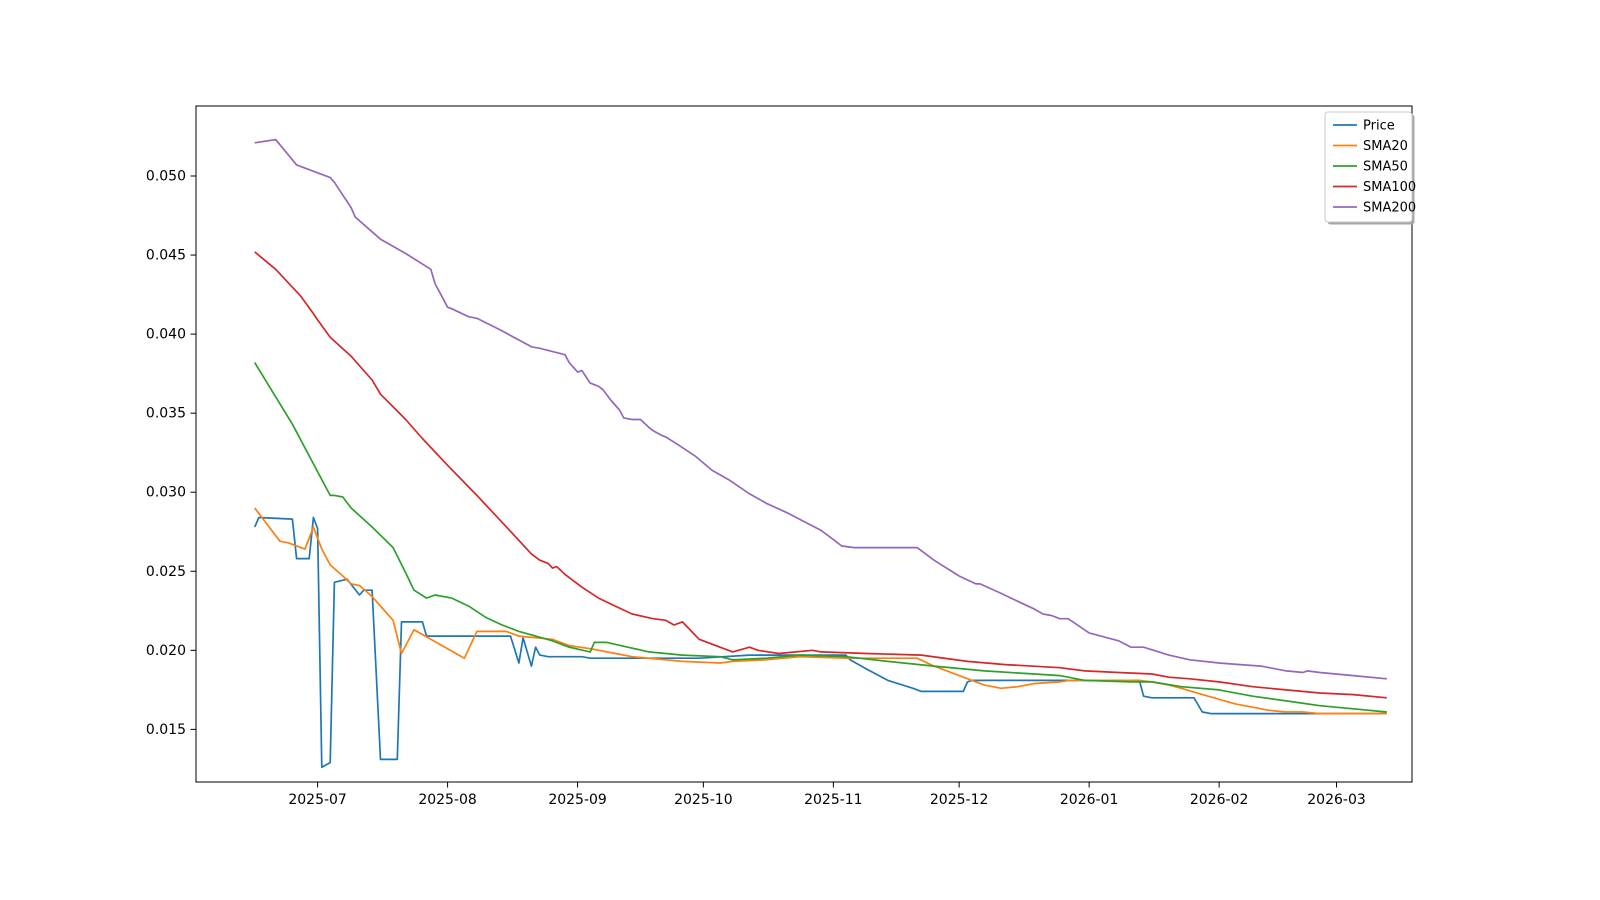 The width and height of the screenshot is (1600, 900). I want to click on legend-box, so click(1368, 167).